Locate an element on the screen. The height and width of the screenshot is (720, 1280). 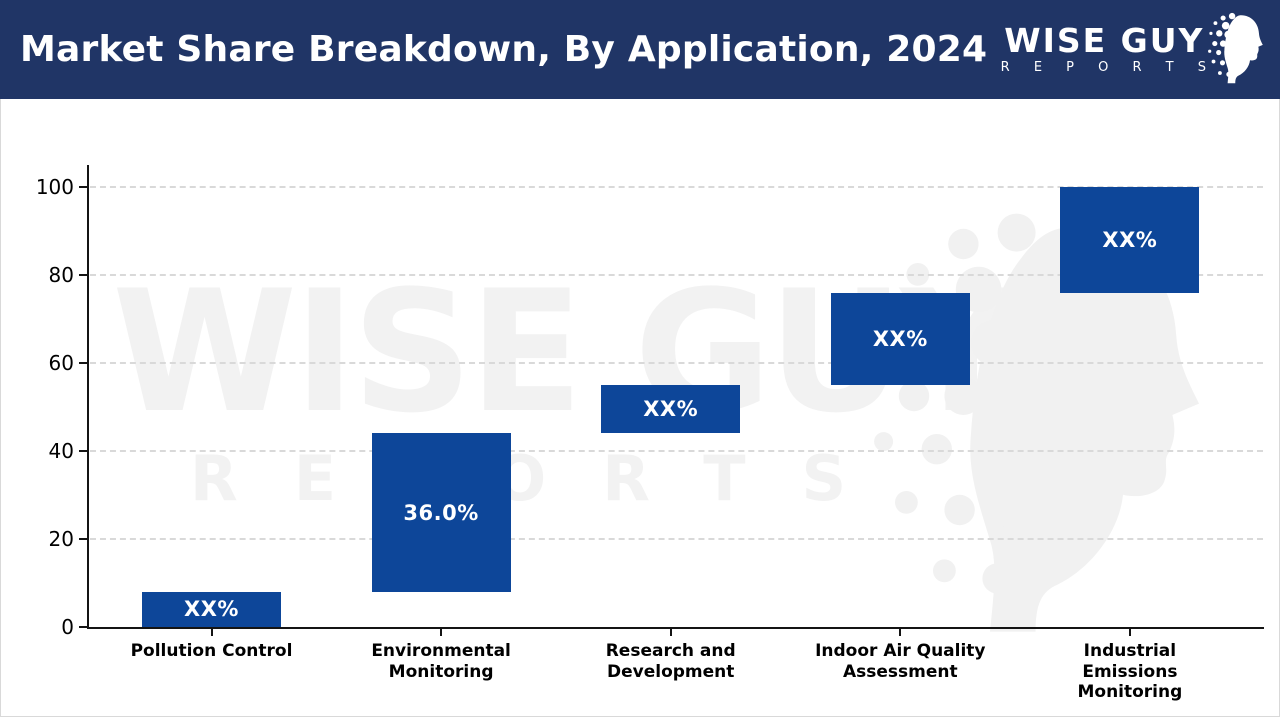
bar-value-label: 36.0% is located at coordinates (441, 512).